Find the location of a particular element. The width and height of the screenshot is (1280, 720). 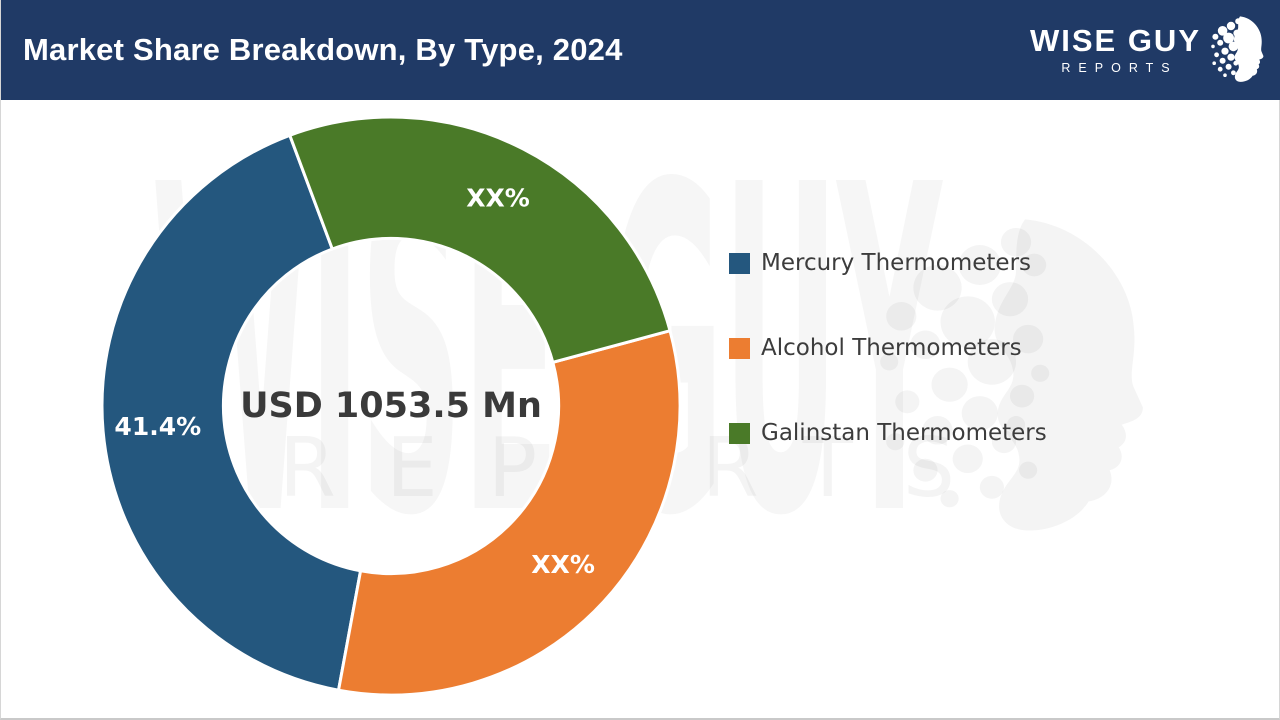

brand-logo-text: WISE GUY REPORTS is located at coordinates (1115, 50).